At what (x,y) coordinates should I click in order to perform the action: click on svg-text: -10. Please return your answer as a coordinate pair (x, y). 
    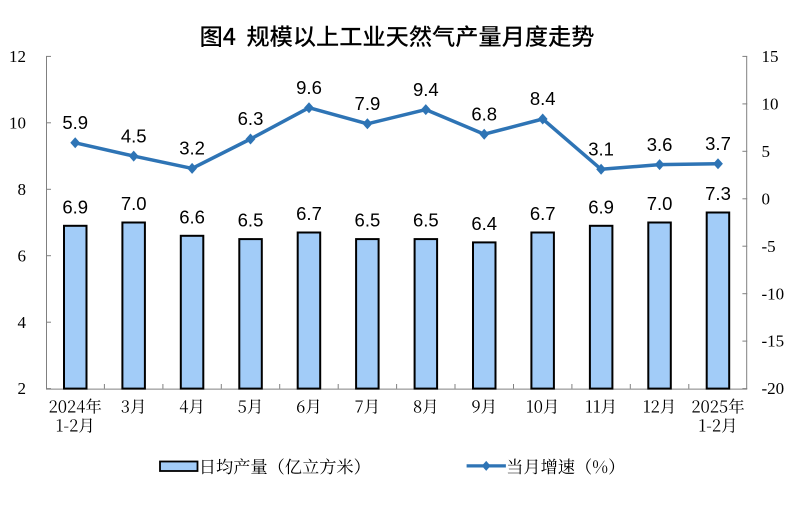
    Looking at the image, I should click on (773, 293).